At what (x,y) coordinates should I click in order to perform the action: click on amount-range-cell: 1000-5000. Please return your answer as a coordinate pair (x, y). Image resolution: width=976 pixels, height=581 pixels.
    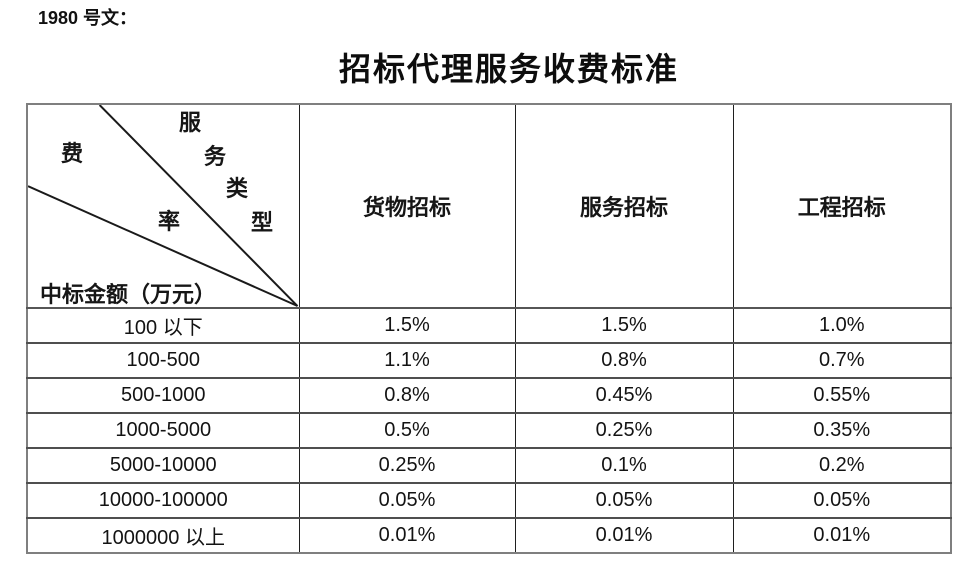
    Looking at the image, I should click on (163, 430).